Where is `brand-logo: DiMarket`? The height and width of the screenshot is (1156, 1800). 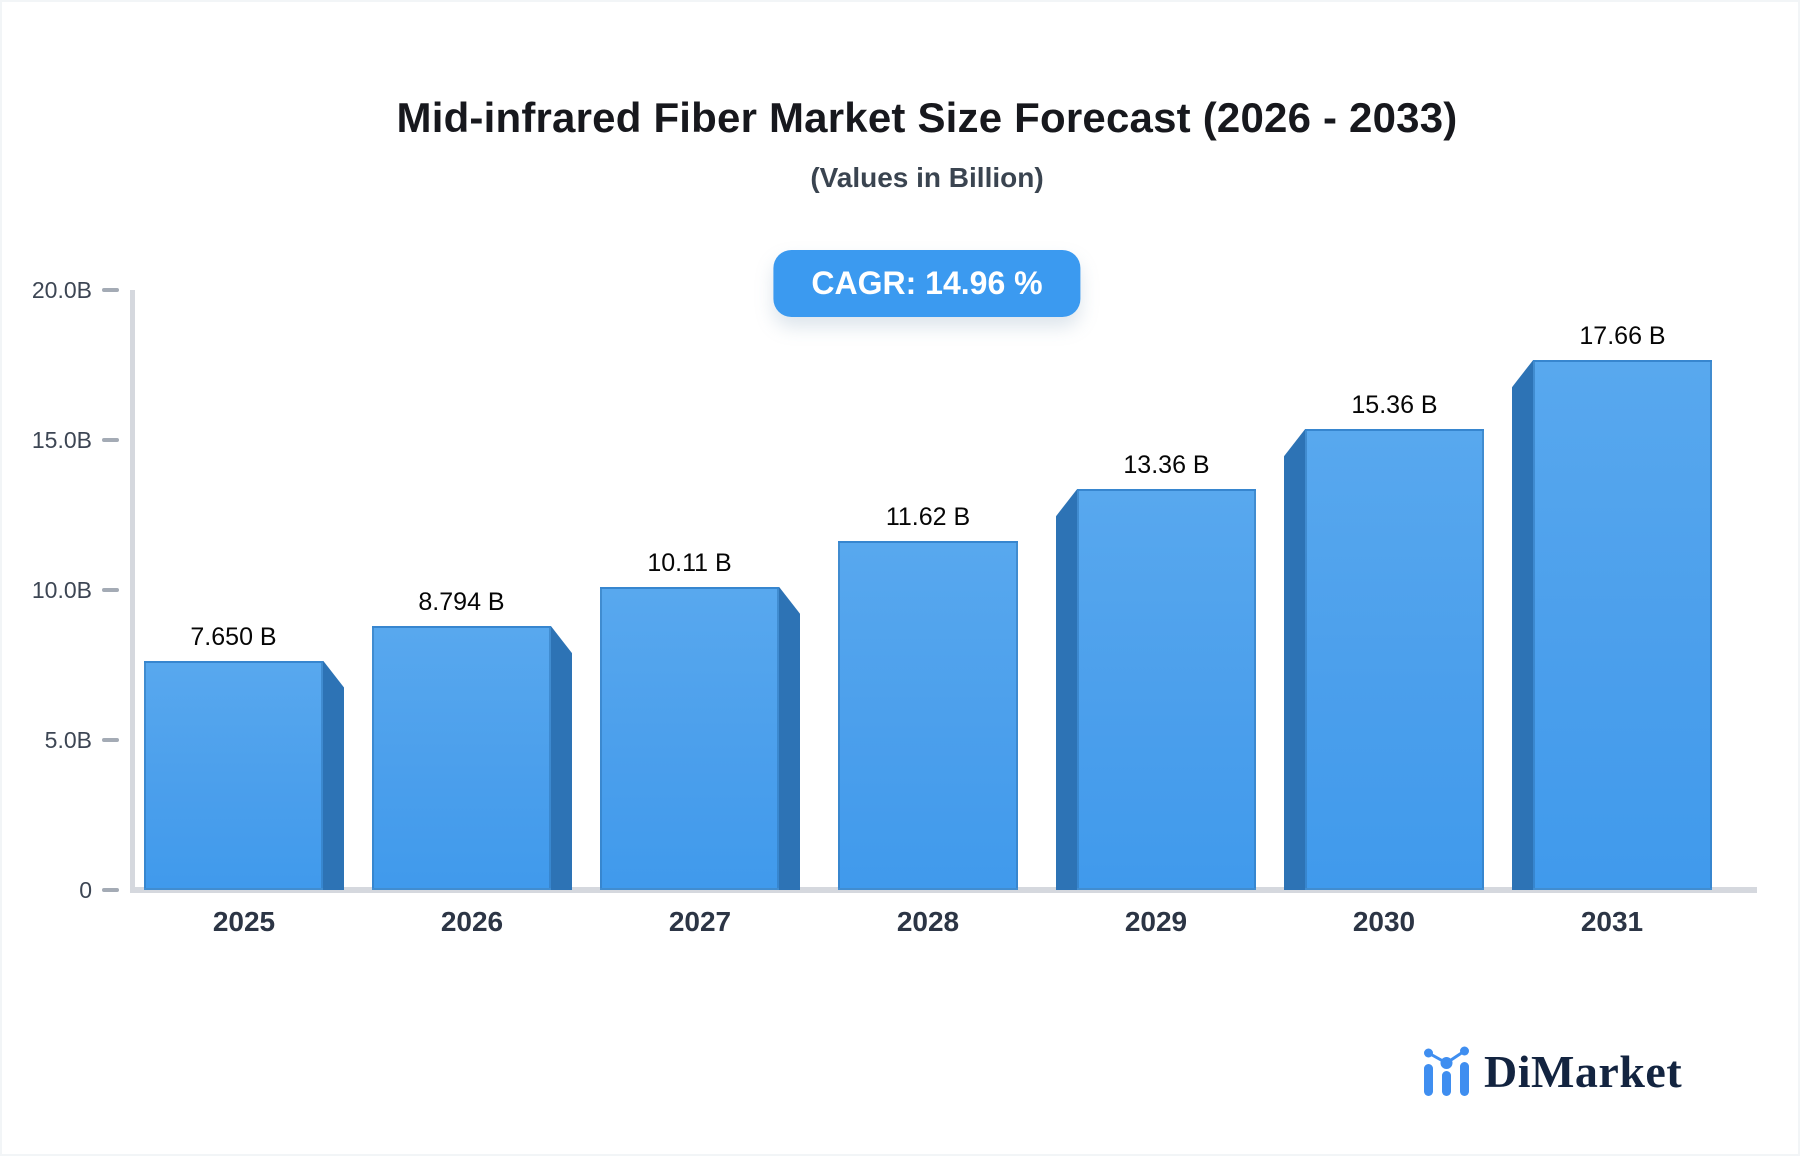
brand-logo: DiMarket is located at coordinates (1552, 1071).